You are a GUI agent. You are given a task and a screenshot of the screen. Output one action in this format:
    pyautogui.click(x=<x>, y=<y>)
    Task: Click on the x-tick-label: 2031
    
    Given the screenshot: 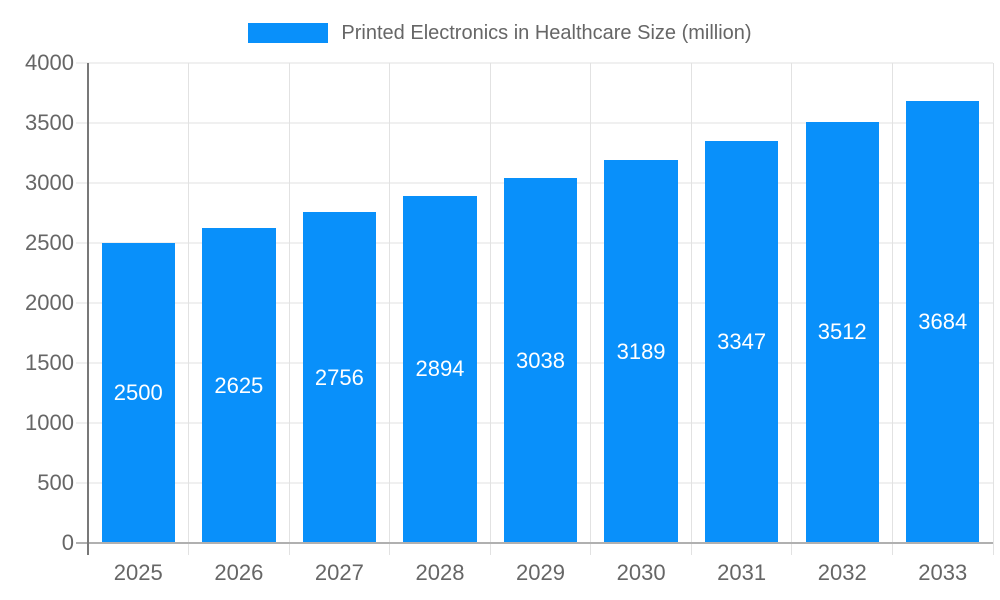 What is the action you would take?
    pyautogui.click(x=742, y=572)
    